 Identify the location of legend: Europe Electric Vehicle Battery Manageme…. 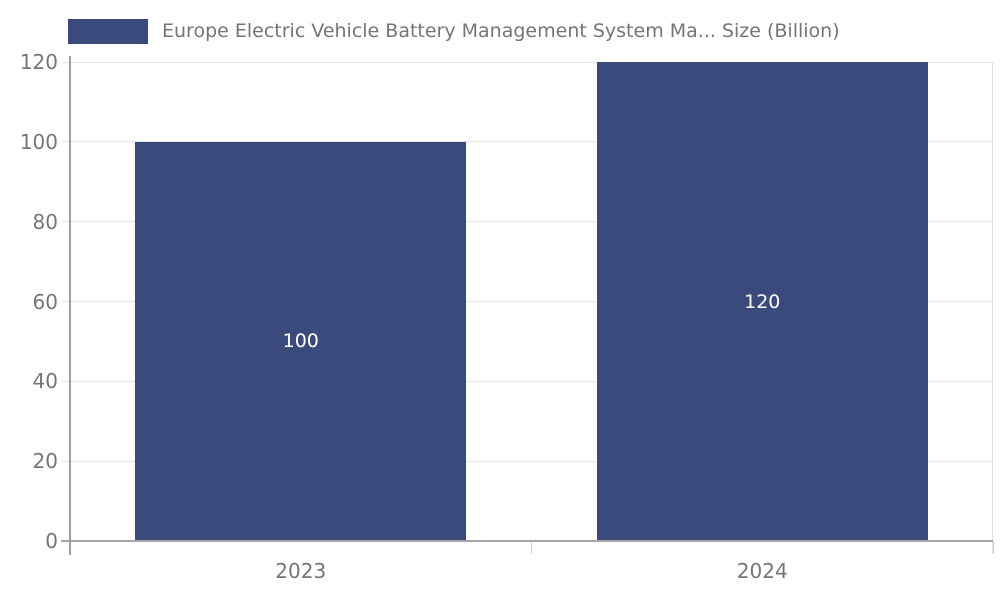
(454, 31).